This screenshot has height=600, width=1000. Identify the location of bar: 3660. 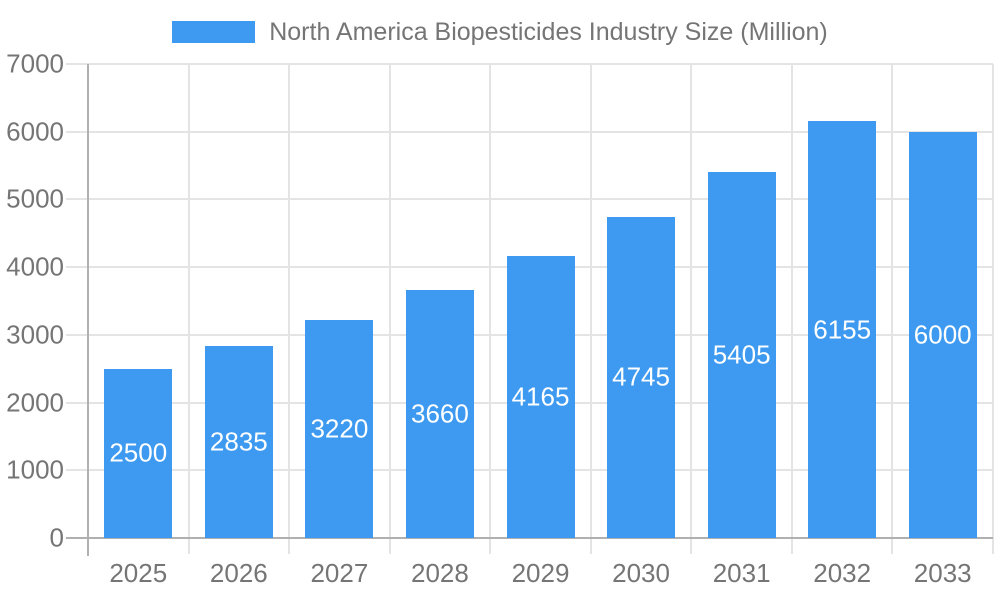
(439, 414).